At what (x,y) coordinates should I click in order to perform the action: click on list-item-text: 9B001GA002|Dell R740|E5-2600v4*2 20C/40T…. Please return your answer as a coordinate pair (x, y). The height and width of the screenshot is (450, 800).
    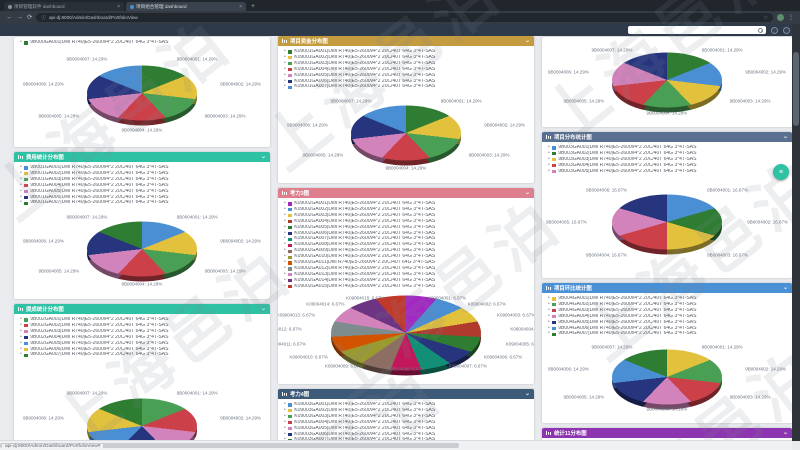
    Looking at the image, I should click on (99, 173).